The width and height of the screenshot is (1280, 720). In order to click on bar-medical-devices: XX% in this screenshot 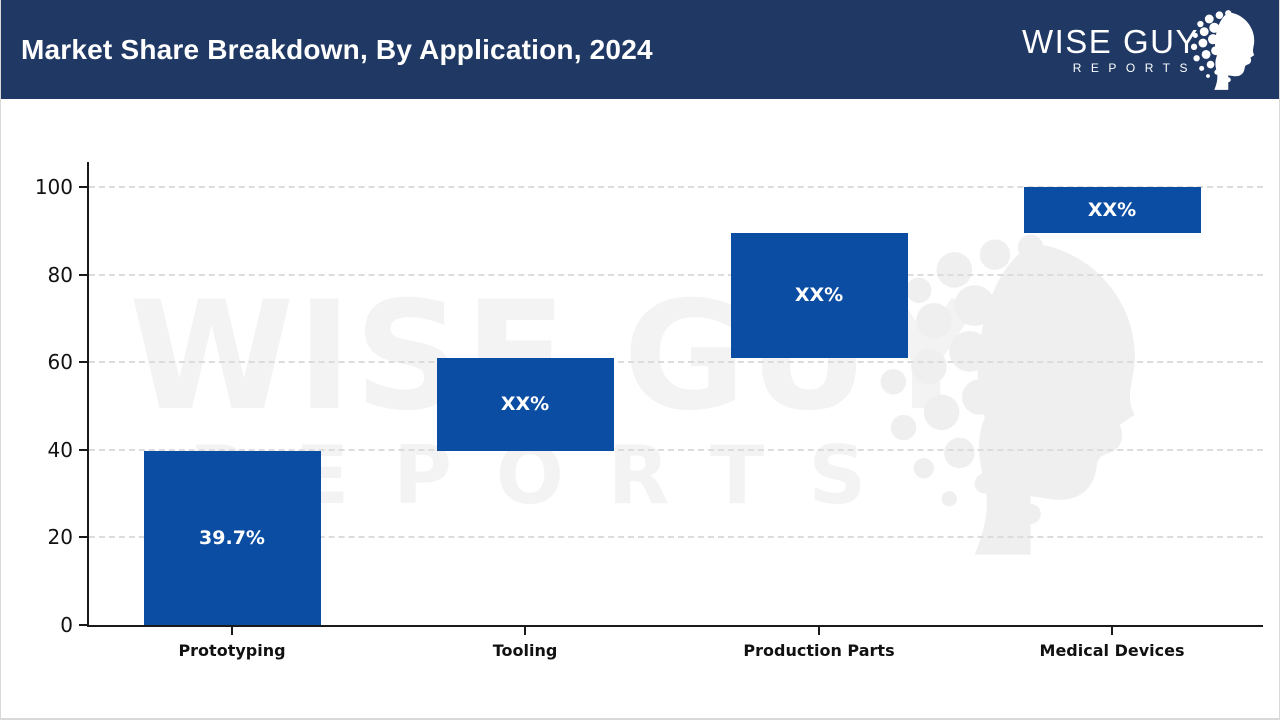, I will do `click(1112, 210)`.